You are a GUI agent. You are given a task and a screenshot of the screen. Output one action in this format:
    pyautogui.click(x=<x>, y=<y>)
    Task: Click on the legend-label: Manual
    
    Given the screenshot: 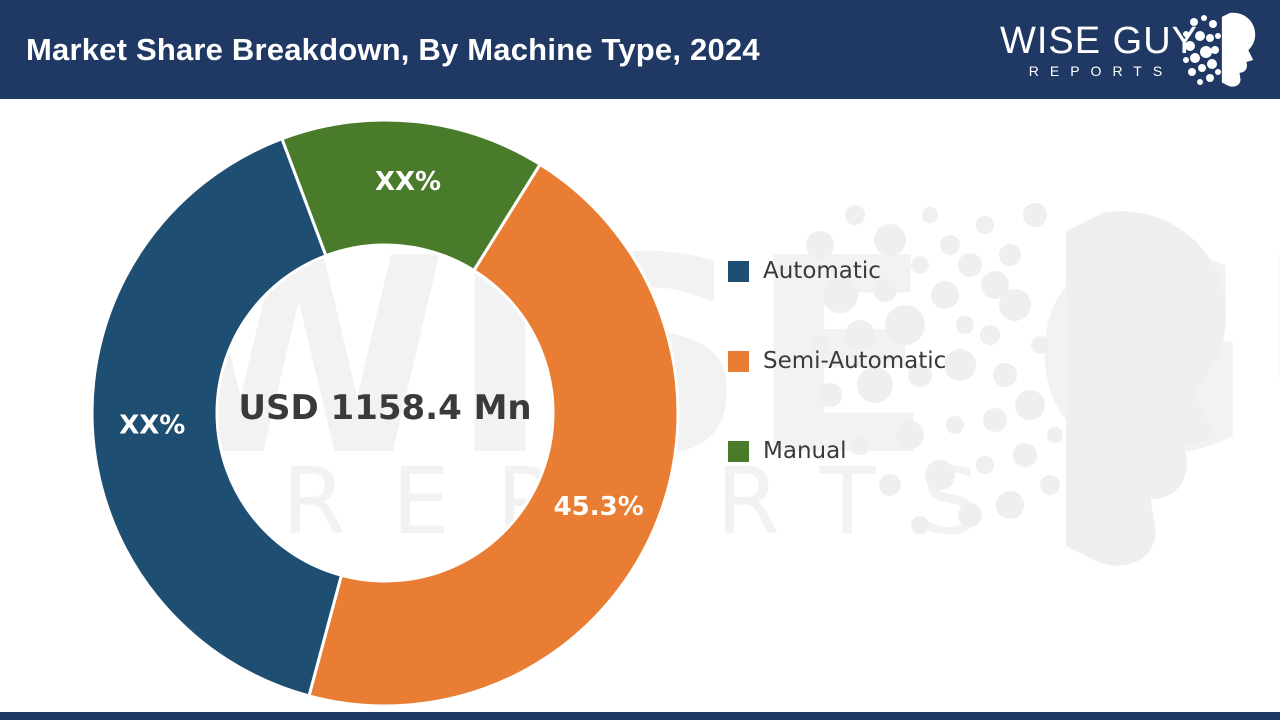 What is the action you would take?
    pyautogui.click(x=805, y=451)
    